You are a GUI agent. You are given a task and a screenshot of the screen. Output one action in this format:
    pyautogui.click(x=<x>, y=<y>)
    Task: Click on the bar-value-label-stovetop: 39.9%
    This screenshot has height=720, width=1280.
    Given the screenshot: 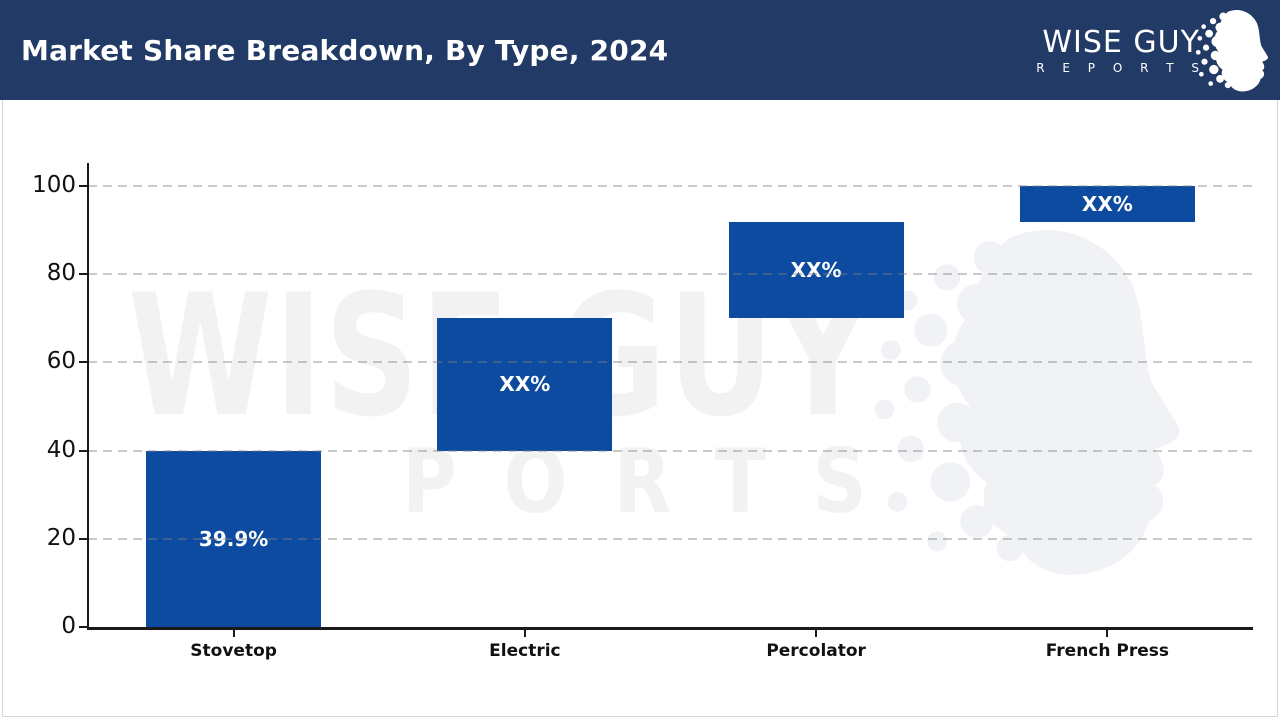 What is the action you would take?
    pyautogui.click(x=233, y=539)
    